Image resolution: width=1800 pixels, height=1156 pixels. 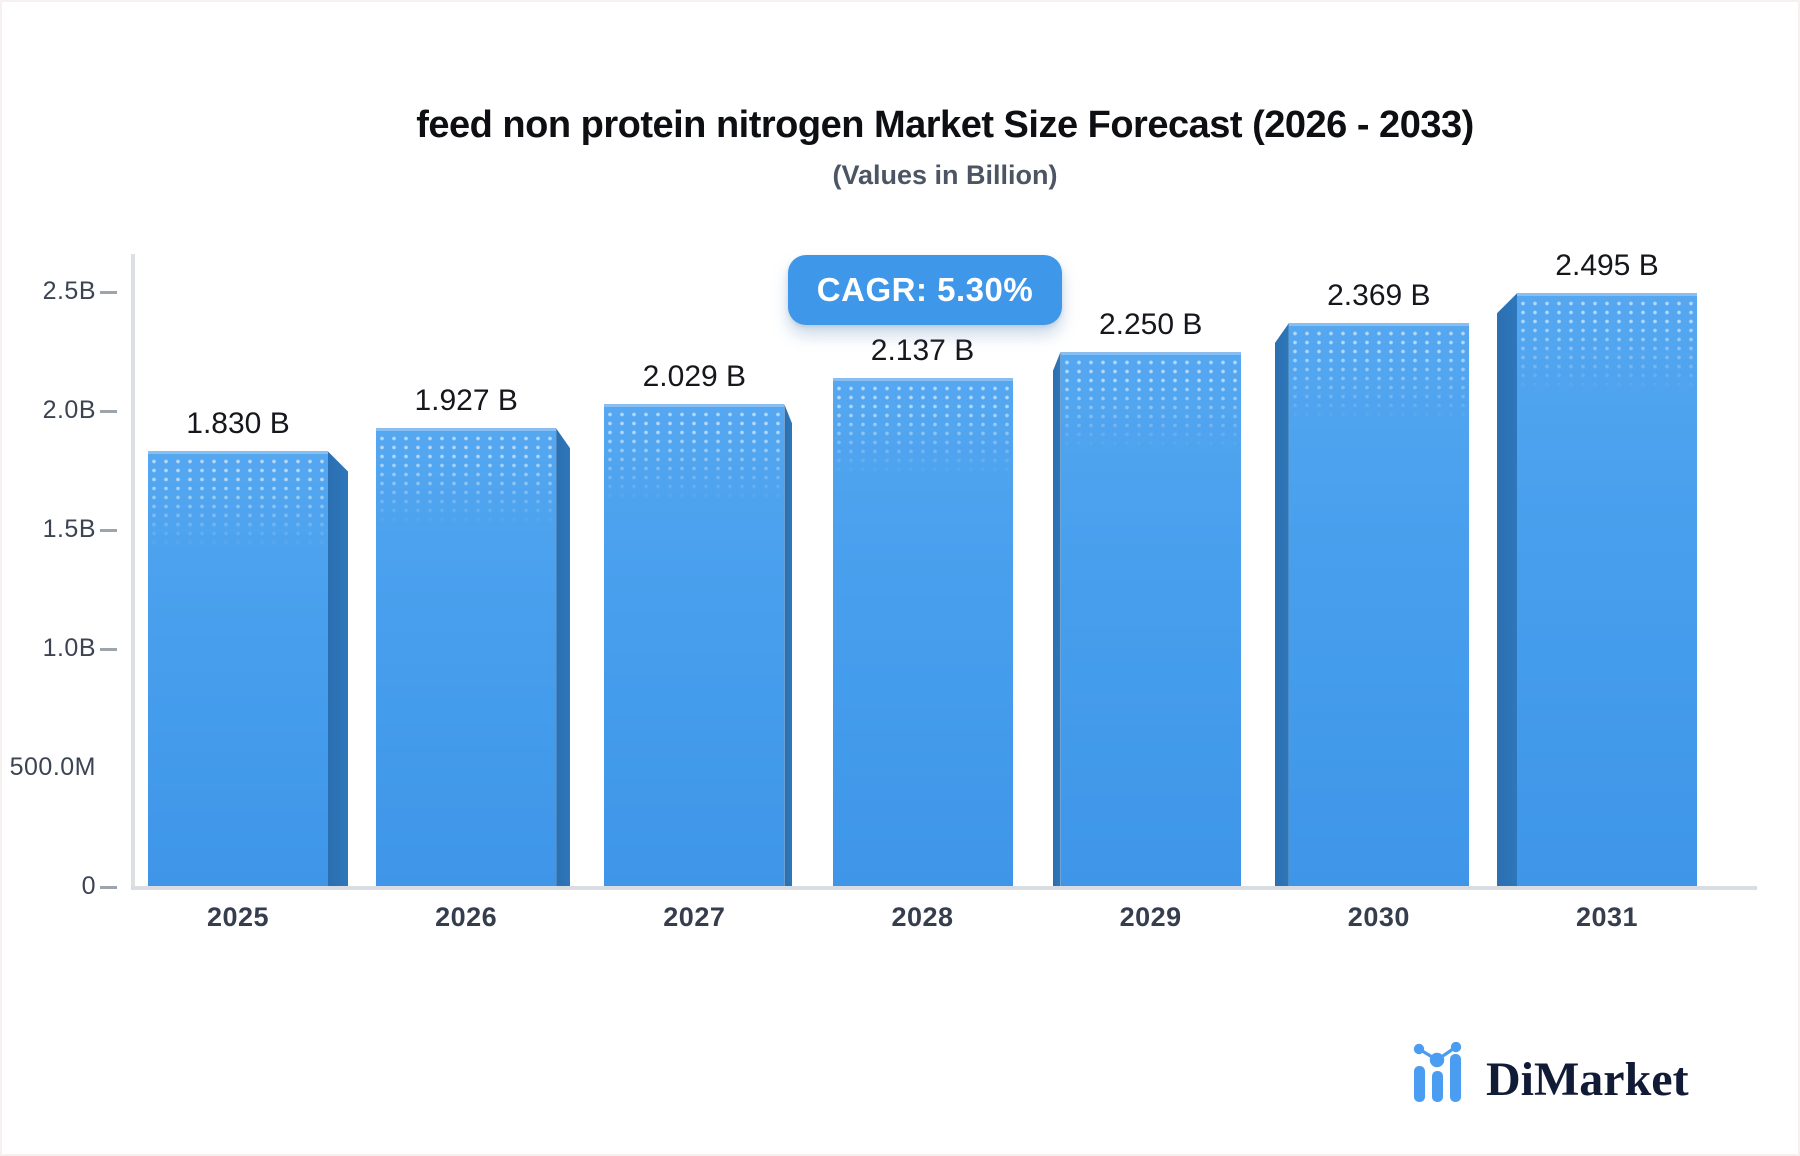 I want to click on y-axis-tick-label: 1.0B, so click(x=69, y=648).